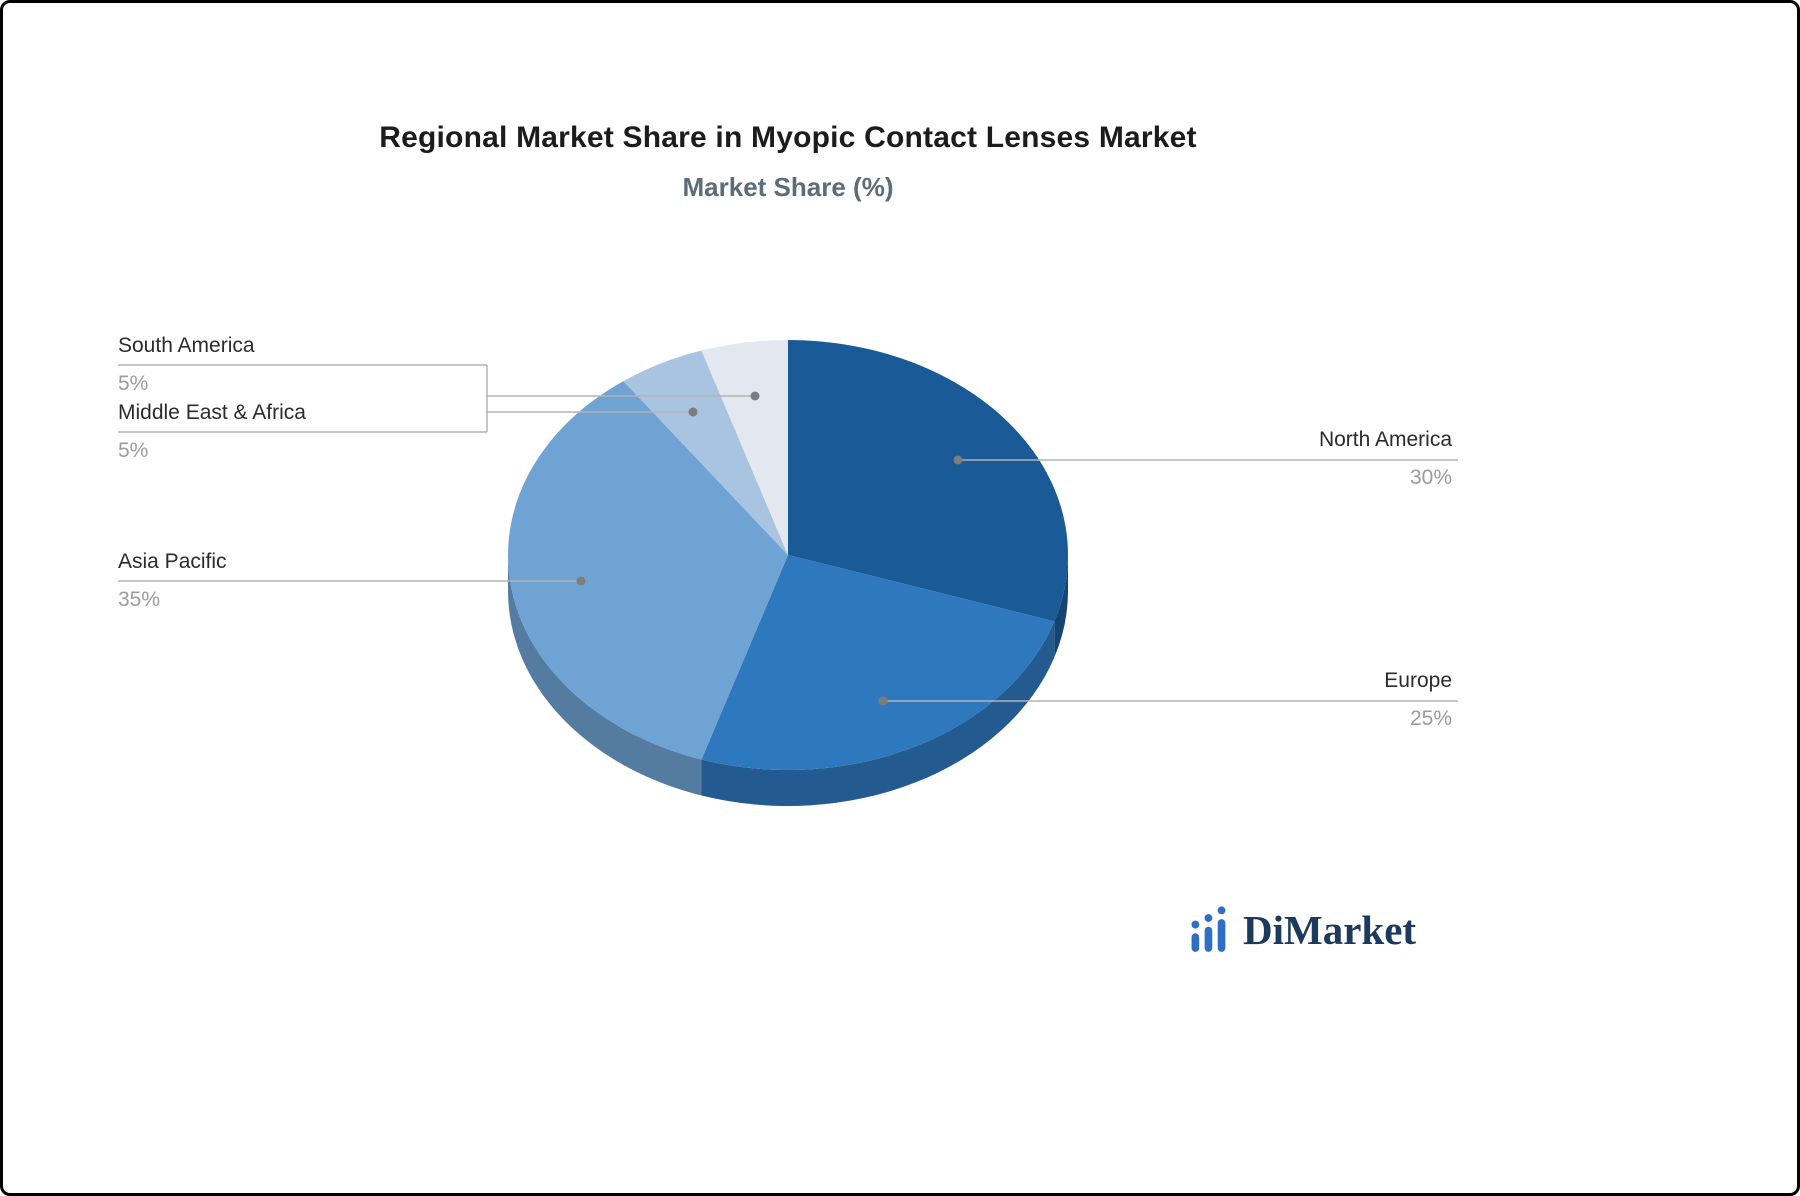 This screenshot has width=1800, height=1196. What do you see at coordinates (172, 581) in the screenshot?
I see `callout-asia-pacific: Asia Pacific 35%` at bounding box center [172, 581].